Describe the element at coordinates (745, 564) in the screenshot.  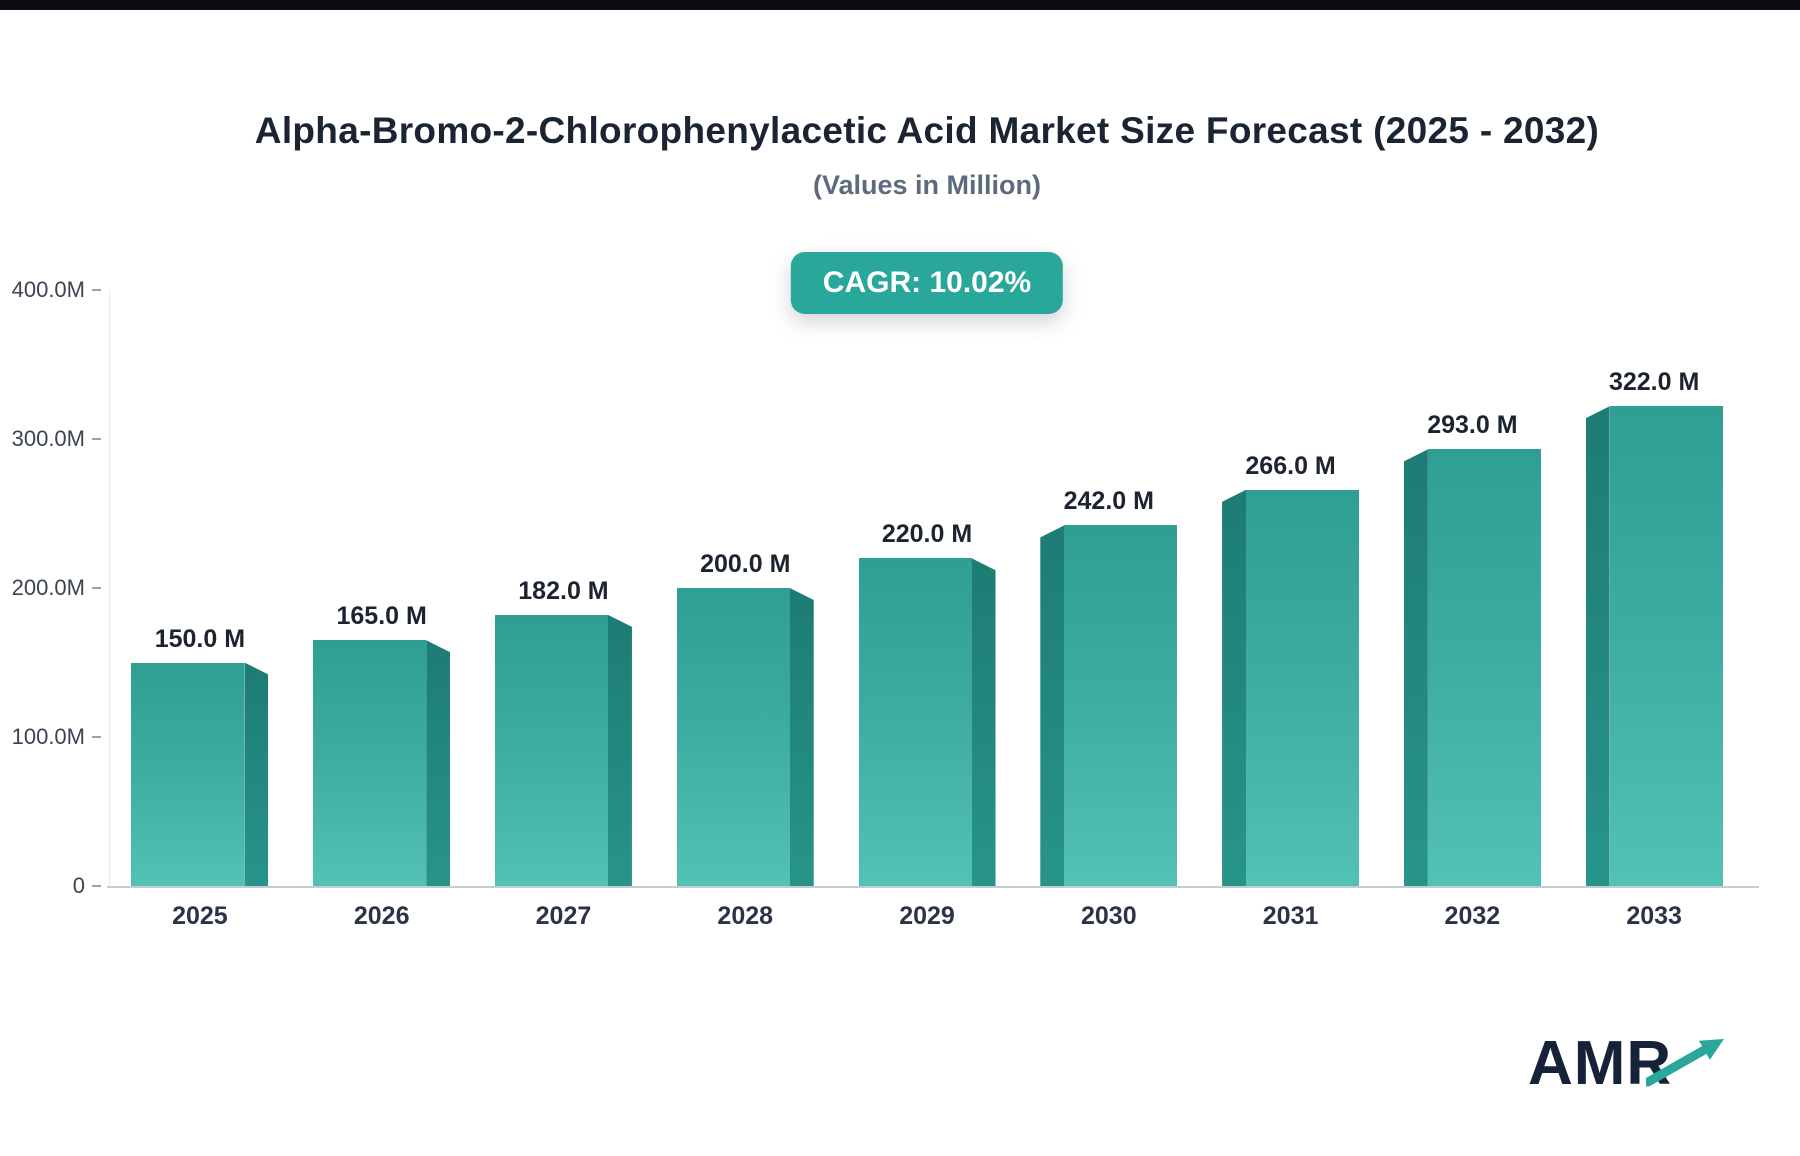
I see `bar-value-label: 200.0 M` at that location.